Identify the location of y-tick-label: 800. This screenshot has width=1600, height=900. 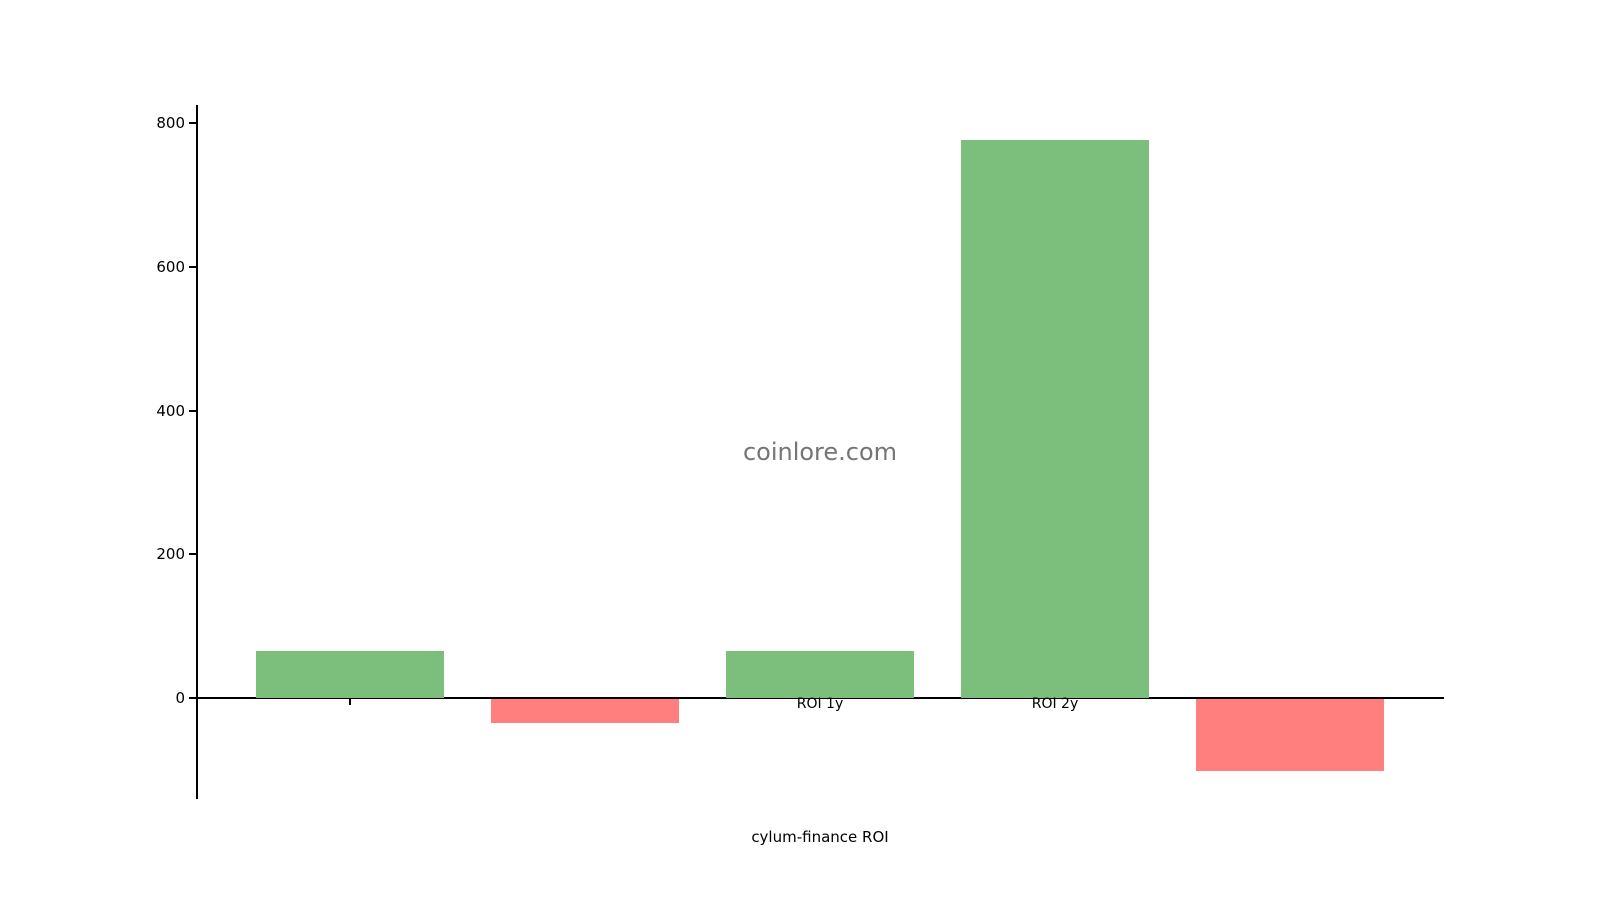
(170, 123).